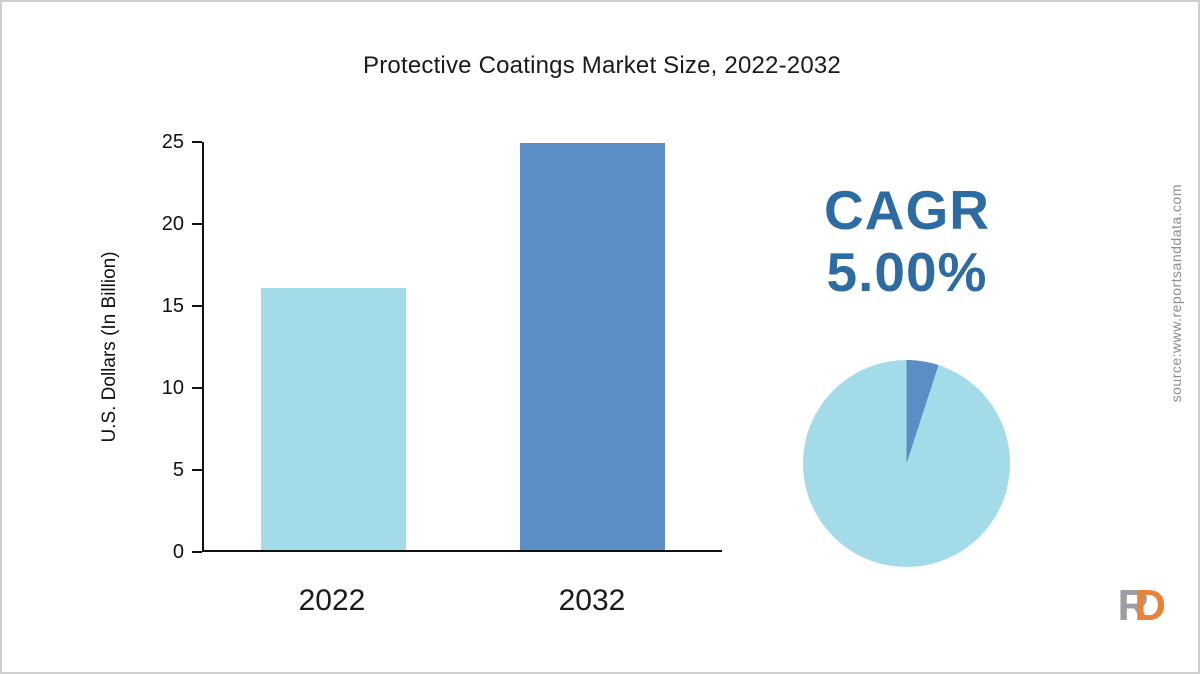 This screenshot has width=1200, height=674. Describe the element at coordinates (172, 224) in the screenshot. I see `y-tick-label: 20` at that location.